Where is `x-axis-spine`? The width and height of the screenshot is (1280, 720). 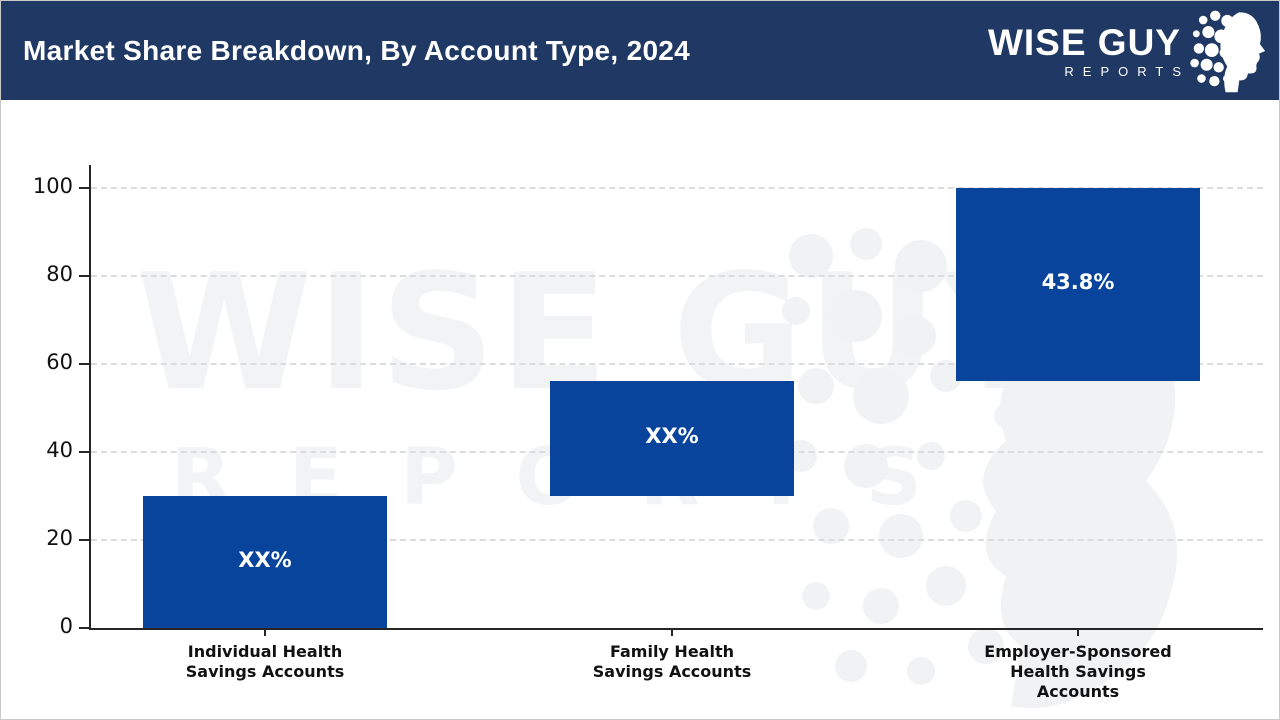 x-axis-spine is located at coordinates (676, 629).